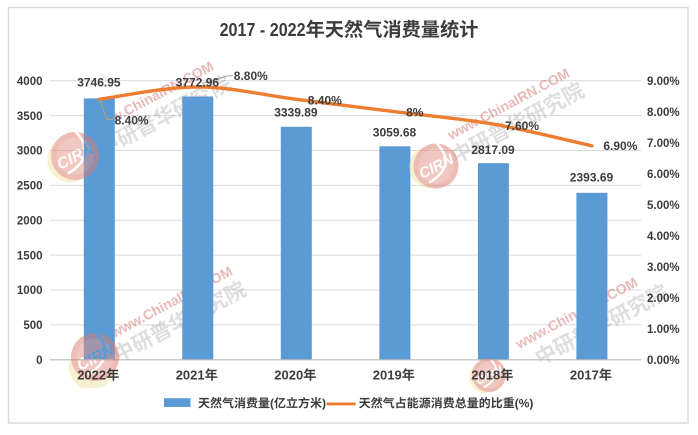 This screenshot has width=698, height=435. I want to click on svg-text: 2019, so click(387, 375).